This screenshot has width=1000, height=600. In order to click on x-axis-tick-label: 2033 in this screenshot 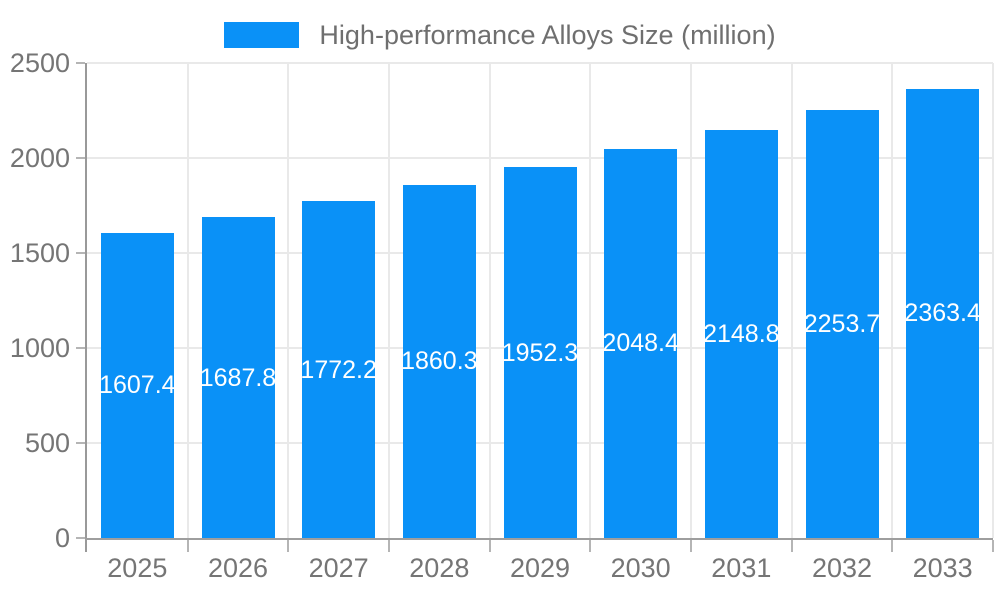, I will do `click(942, 568)`.